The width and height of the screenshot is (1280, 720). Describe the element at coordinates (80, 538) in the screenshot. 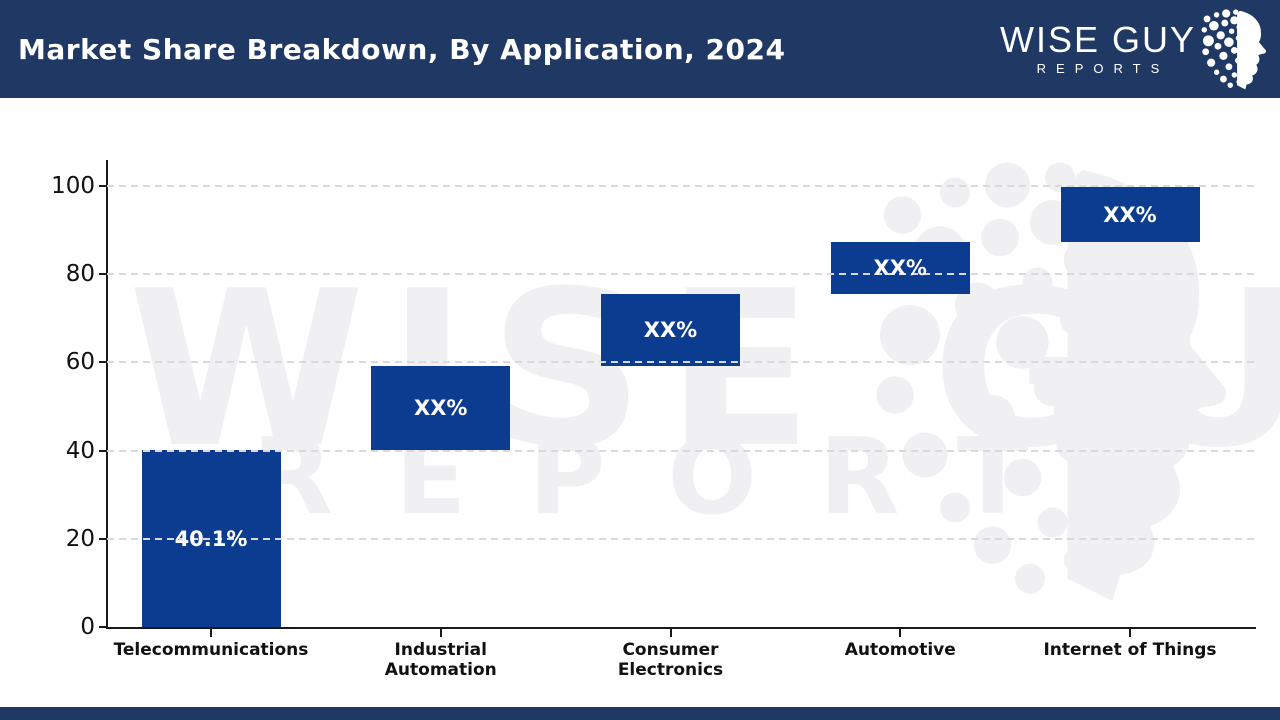

I see `y-tick-label: 20` at that location.